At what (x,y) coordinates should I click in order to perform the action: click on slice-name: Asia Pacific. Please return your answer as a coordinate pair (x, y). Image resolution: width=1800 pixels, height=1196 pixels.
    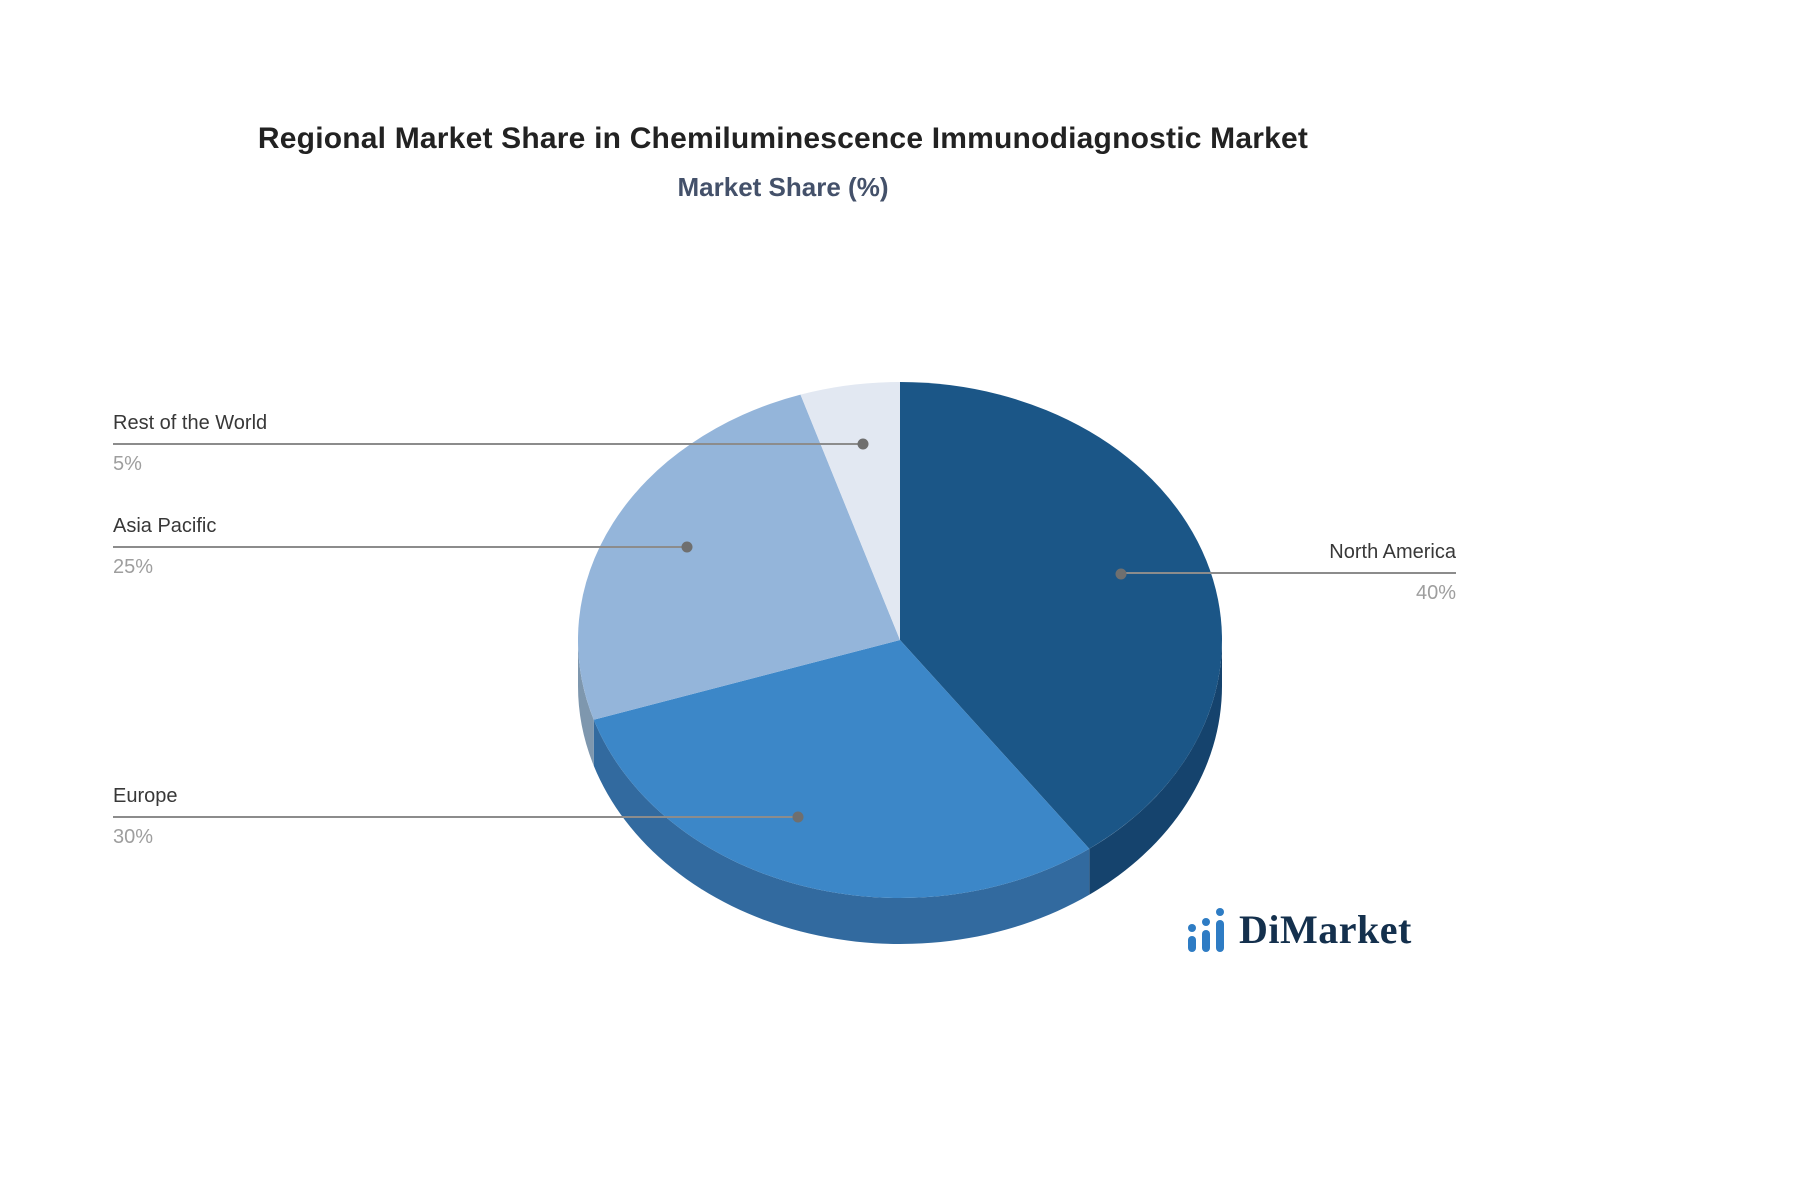
    Looking at the image, I should click on (165, 526).